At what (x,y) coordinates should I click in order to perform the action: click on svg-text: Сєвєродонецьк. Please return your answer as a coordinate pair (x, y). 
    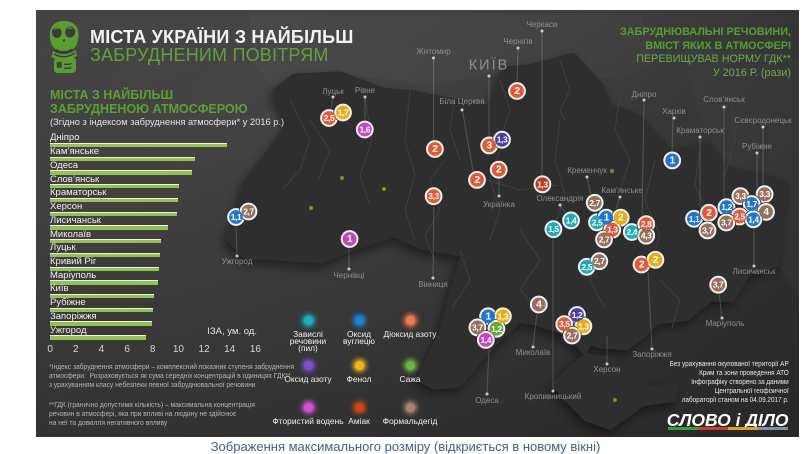
    Looking at the image, I should click on (763, 120).